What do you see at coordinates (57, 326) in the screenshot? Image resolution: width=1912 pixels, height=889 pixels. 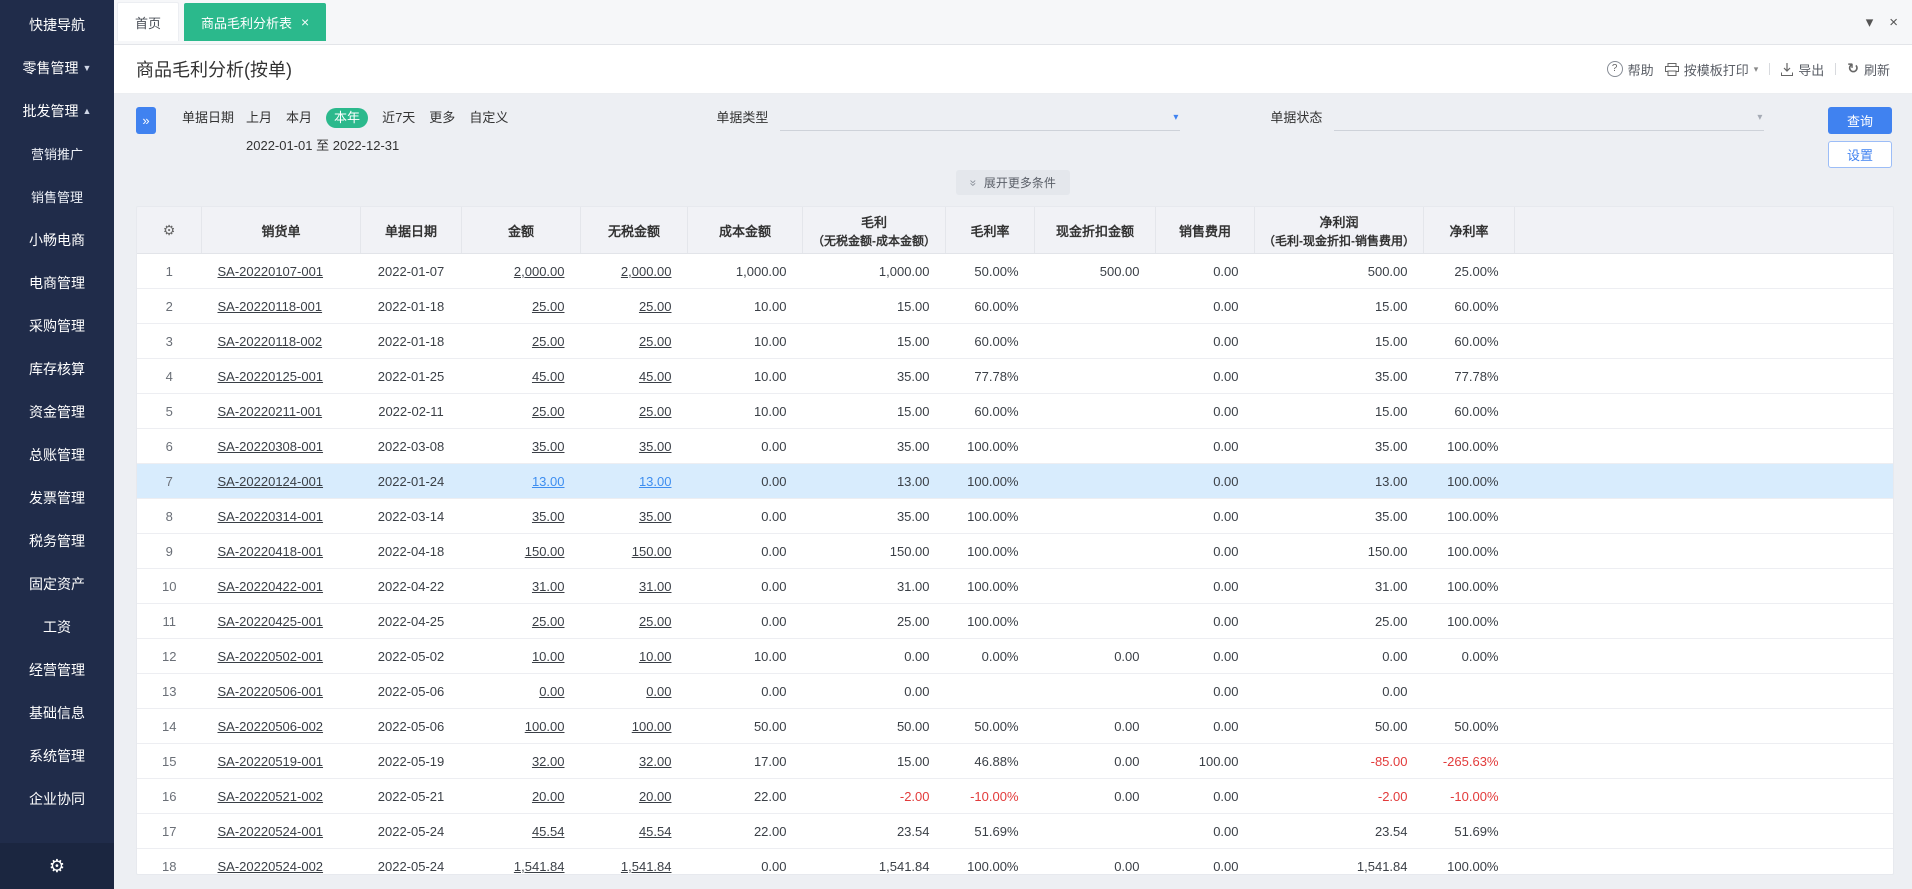 I see `sidebar-item-purchase-mgmt: 采购管理` at bounding box center [57, 326].